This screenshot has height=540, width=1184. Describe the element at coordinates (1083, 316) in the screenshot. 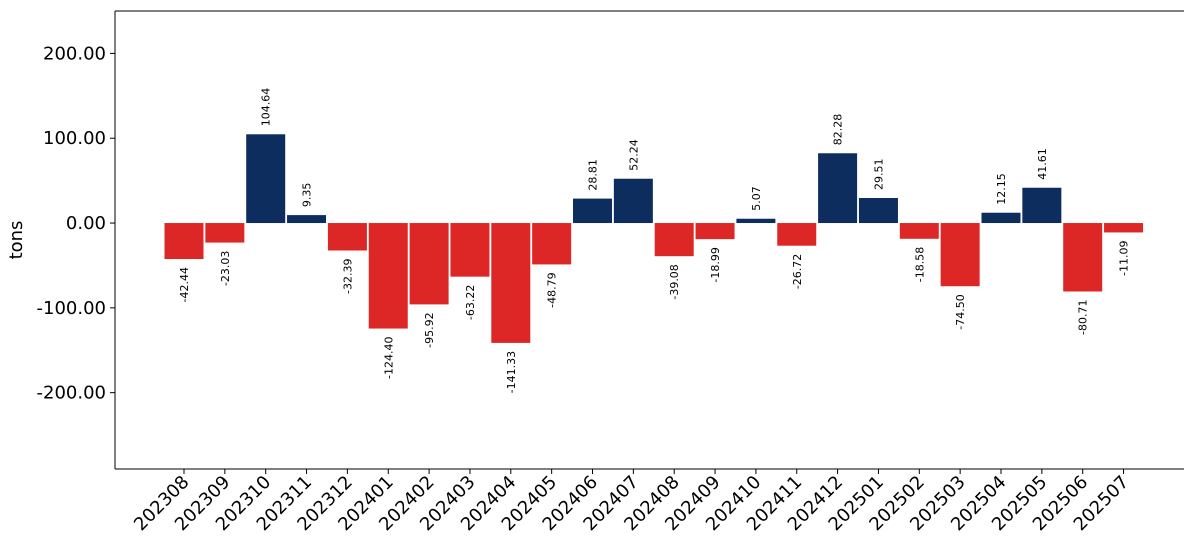

I see `value-label-202506: -80.71` at that location.